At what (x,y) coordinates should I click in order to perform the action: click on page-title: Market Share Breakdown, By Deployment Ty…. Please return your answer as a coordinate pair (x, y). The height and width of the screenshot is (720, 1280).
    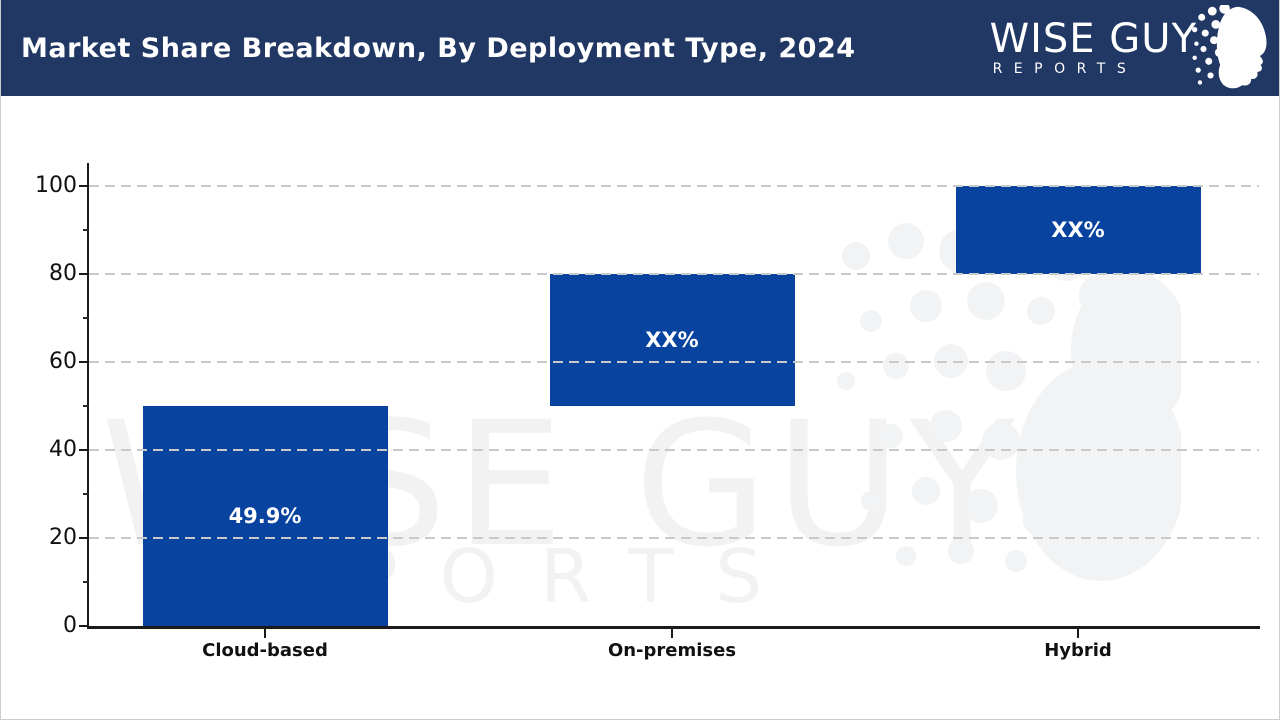
    Looking at the image, I should click on (438, 48).